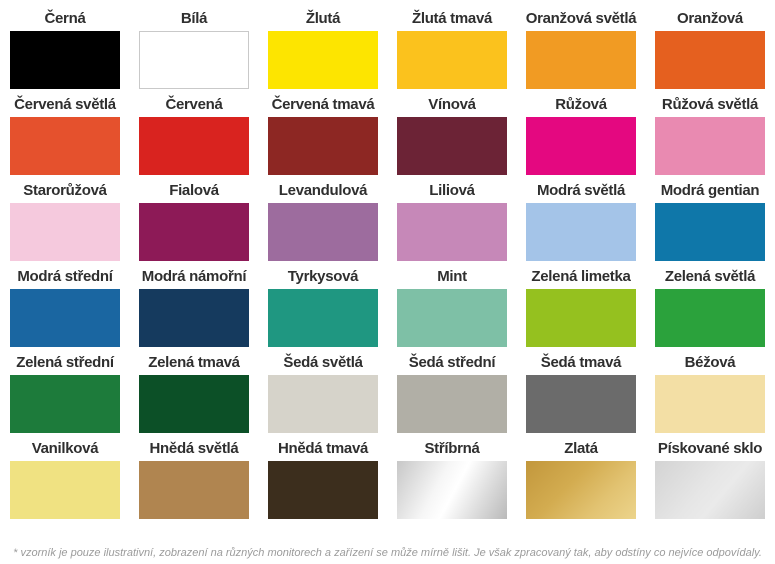 The image size is (775, 564). Describe the element at coordinates (452, 448) in the screenshot. I see `swatch-label: Stříbrná` at that location.